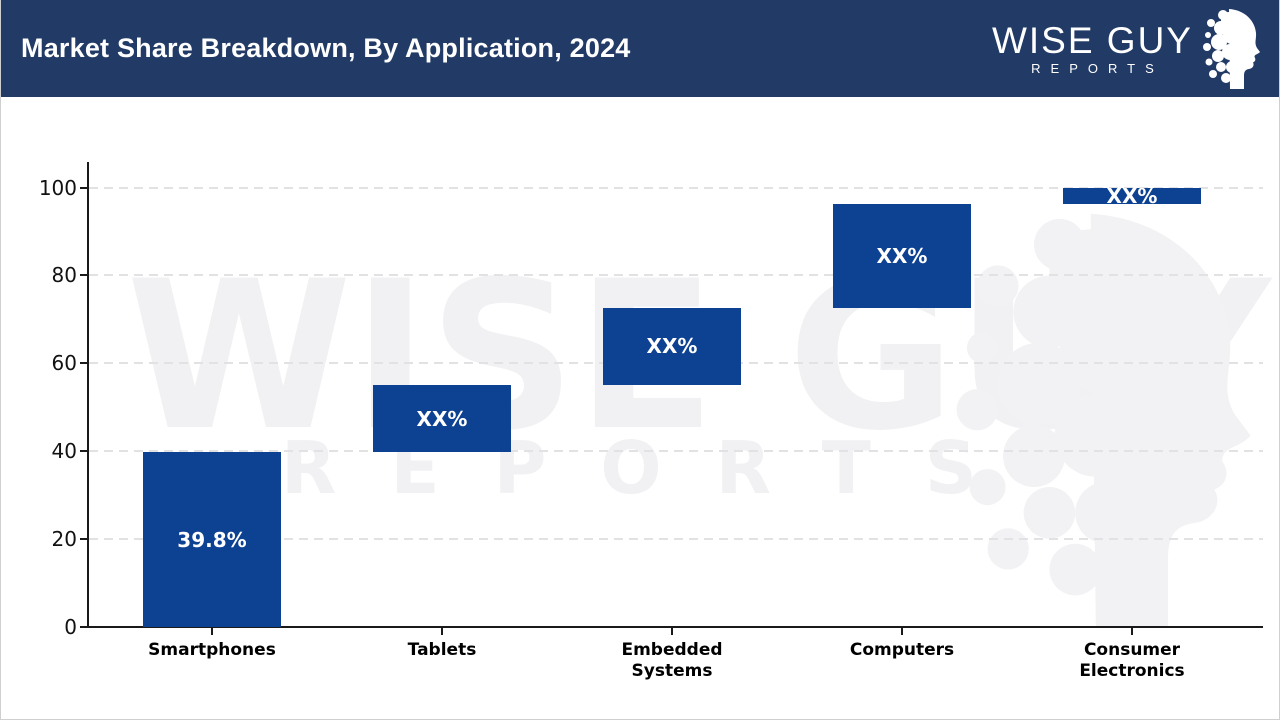  I want to click on bar-tablets: XX%, so click(442, 419).